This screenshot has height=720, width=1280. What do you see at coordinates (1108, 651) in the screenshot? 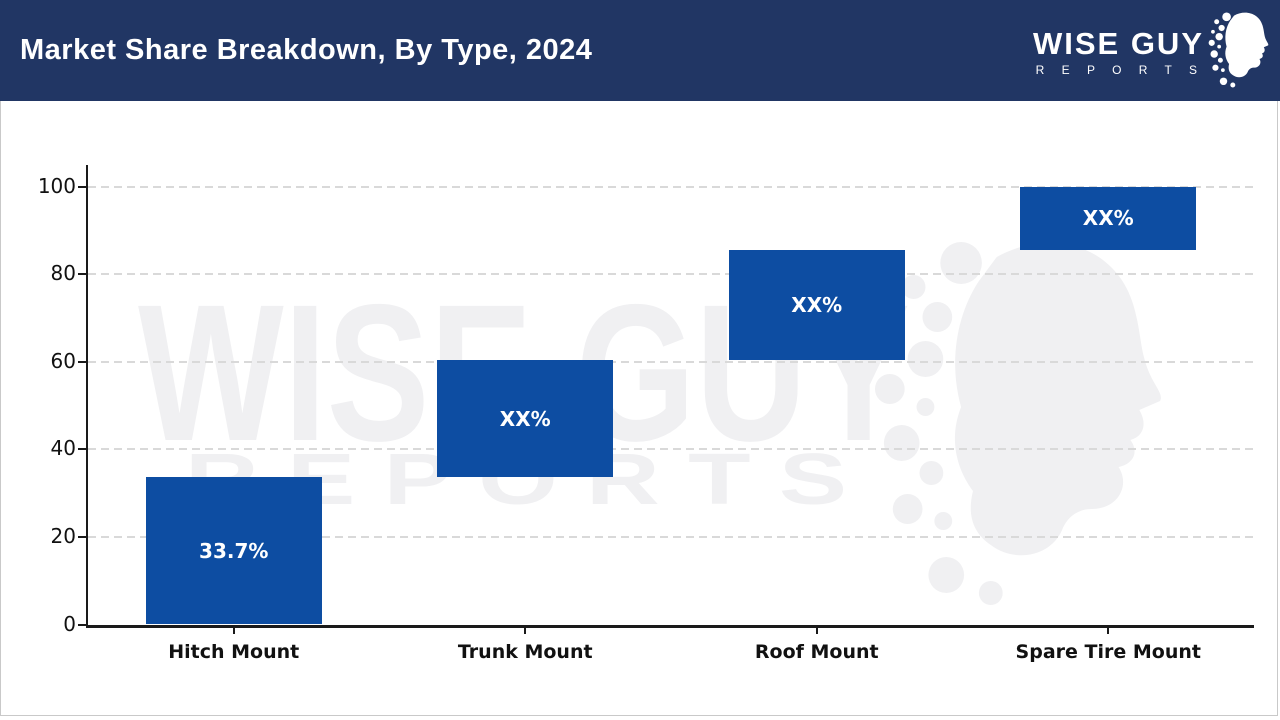
I see `category-label: Spare Tire Mount` at bounding box center [1108, 651].